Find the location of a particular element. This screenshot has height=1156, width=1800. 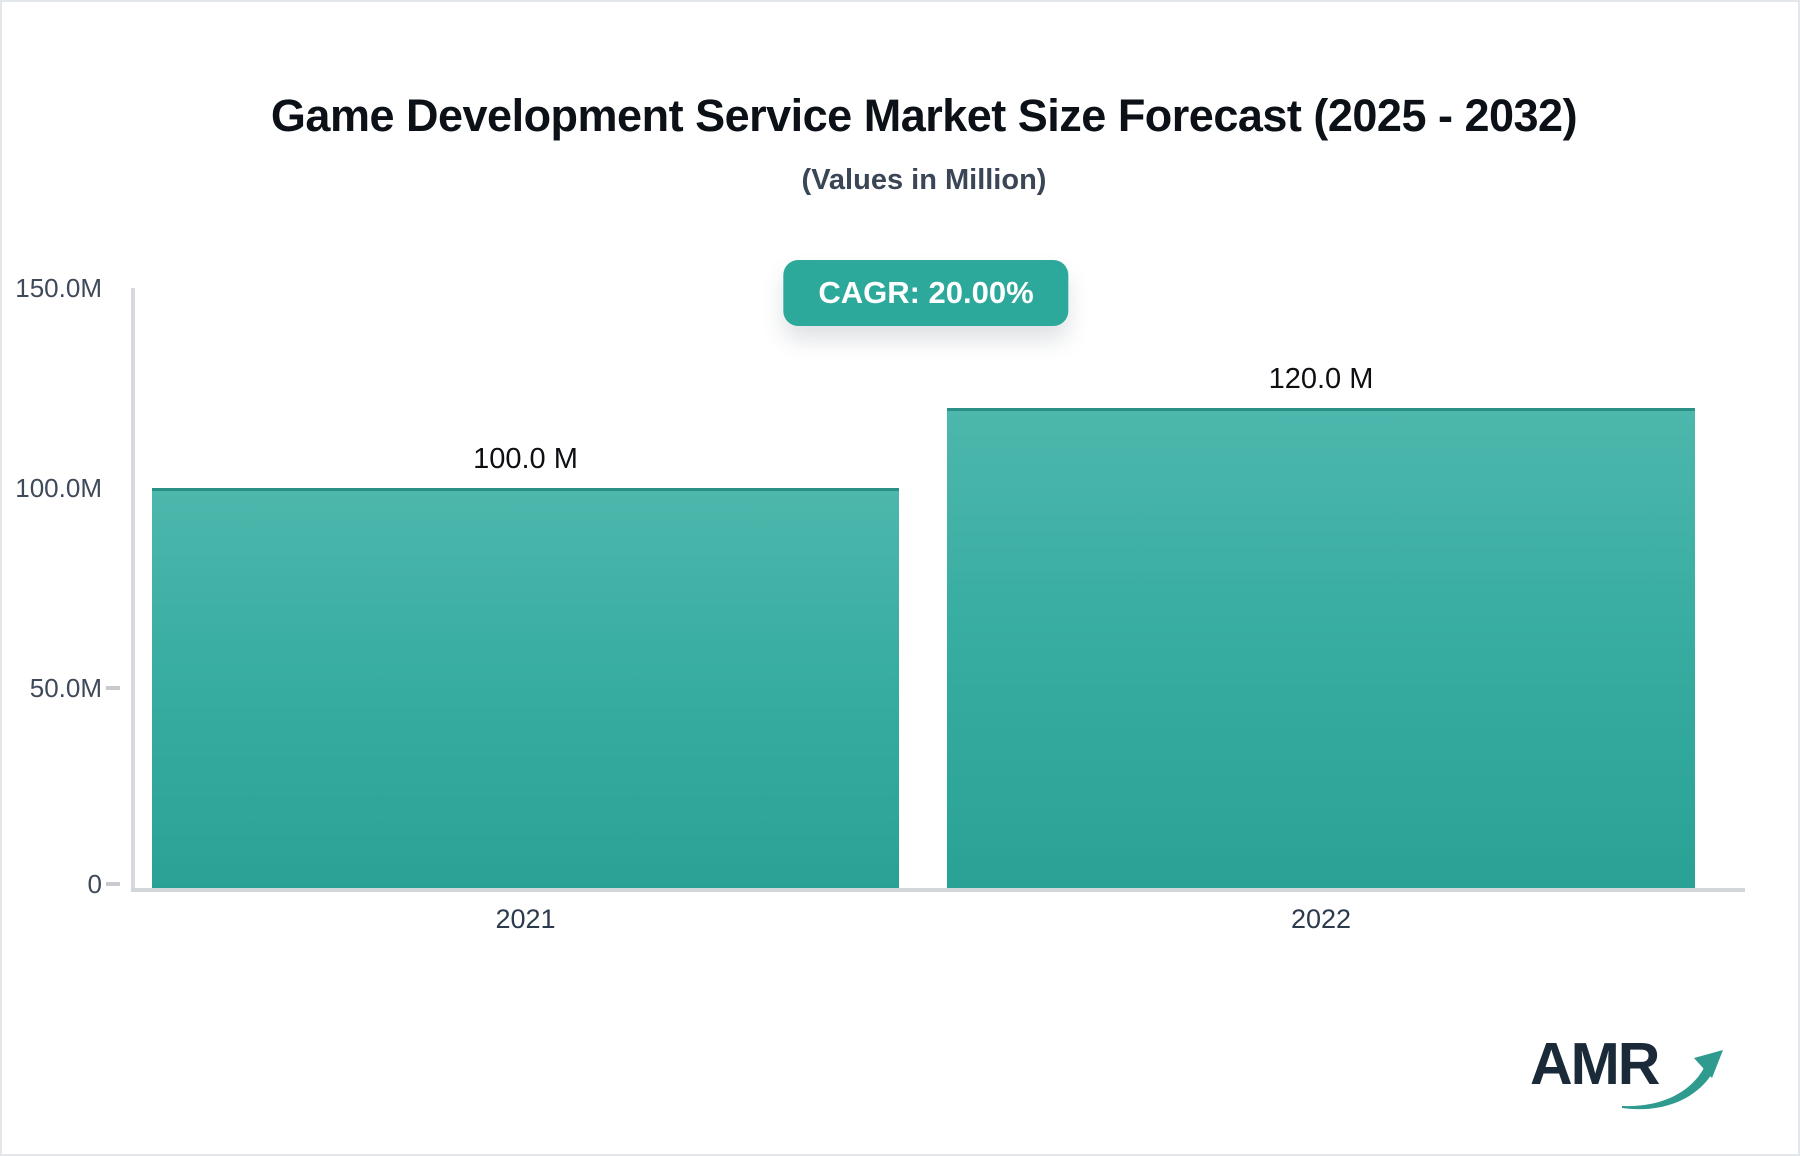

amr-logo: AMR is located at coordinates (1640, 1078).